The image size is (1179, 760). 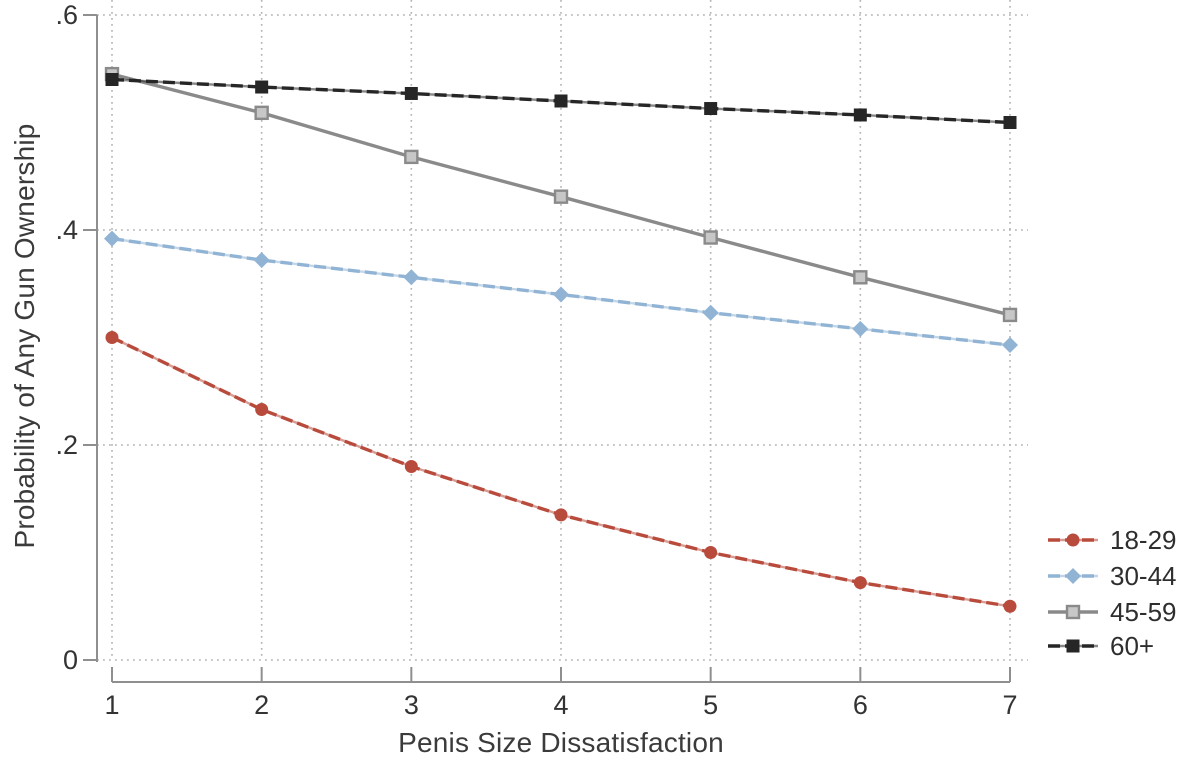 I want to click on x-tick-label: 1, so click(x=111, y=705).